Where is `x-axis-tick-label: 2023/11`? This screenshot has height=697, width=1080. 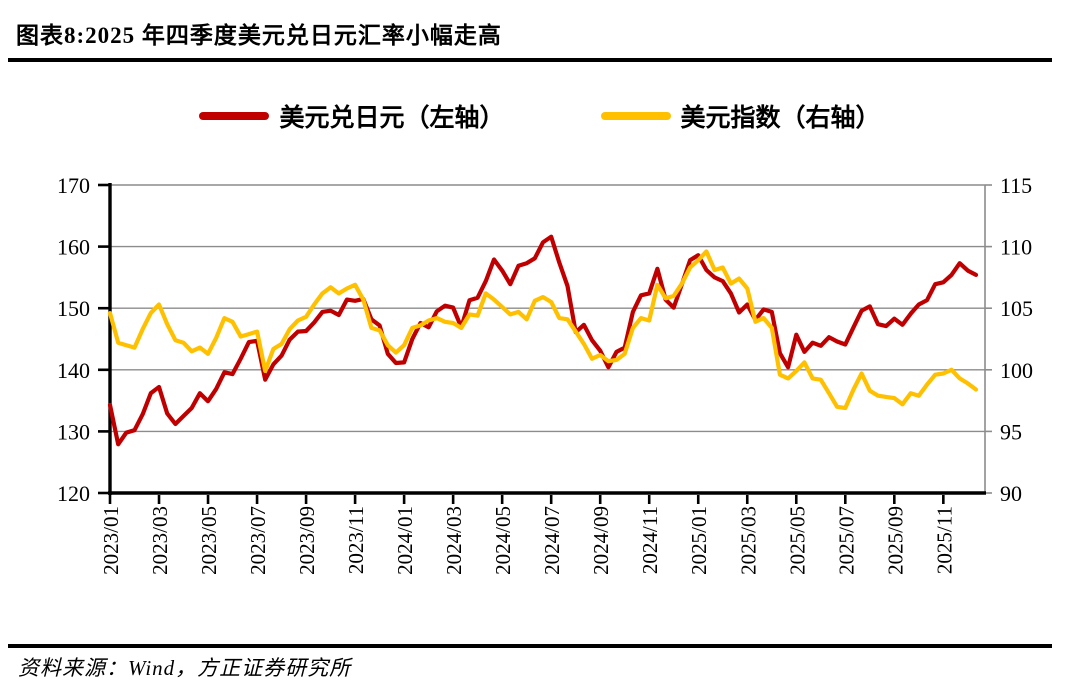 x-axis-tick-label: 2023/11 is located at coordinates (356, 540).